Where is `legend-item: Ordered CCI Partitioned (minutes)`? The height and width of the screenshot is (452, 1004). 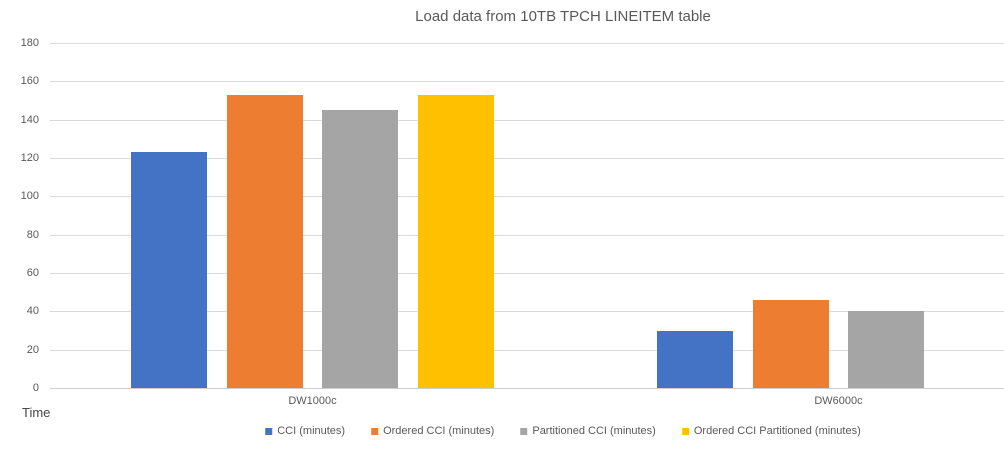 legend-item: Ordered CCI Partitioned (minutes) is located at coordinates (771, 431).